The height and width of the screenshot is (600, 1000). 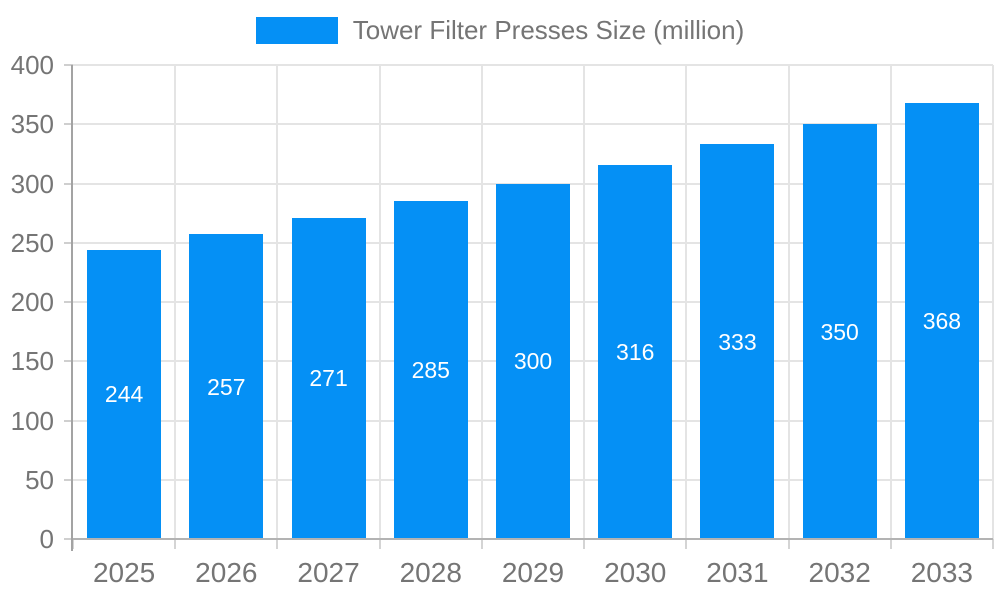 What do you see at coordinates (72, 308) in the screenshot?
I see `y-axis-line` at bounding box center [72, 308].